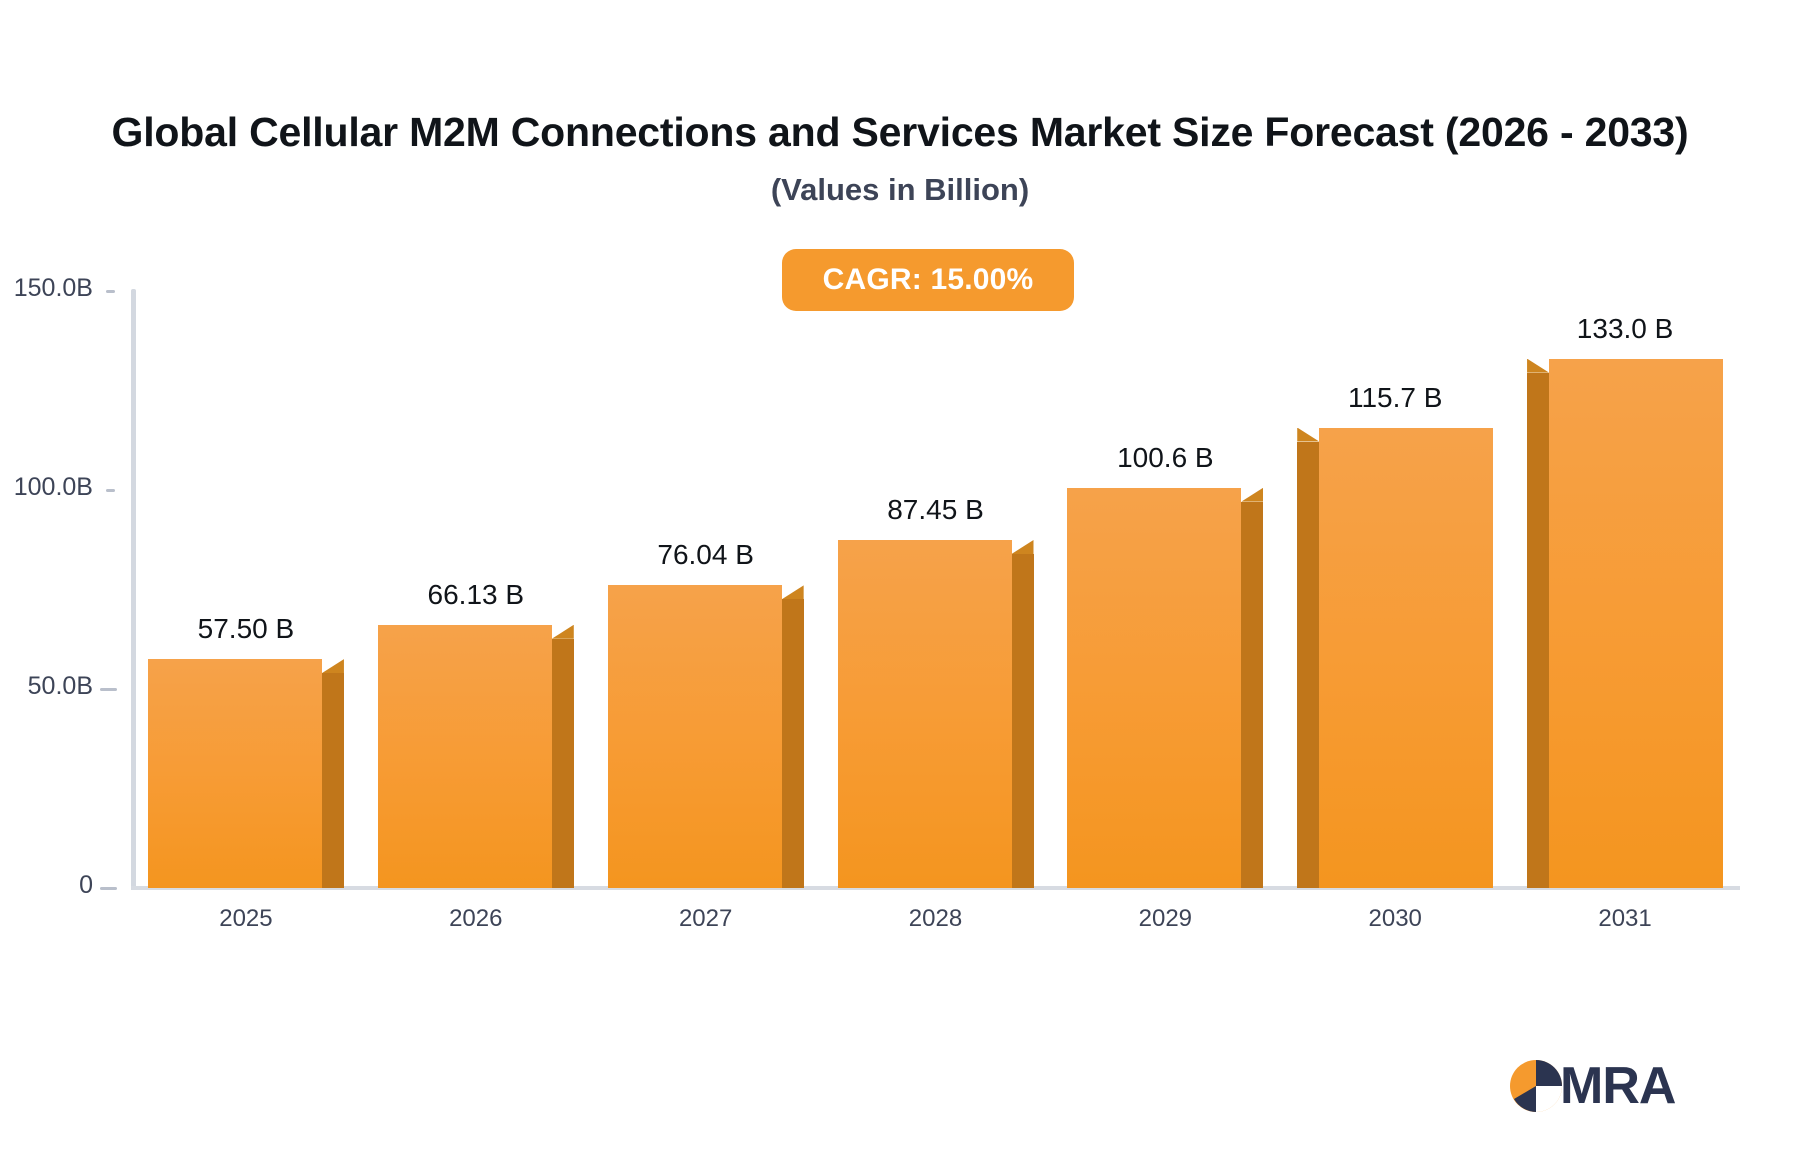  I want to click on y-axis-tick-label: 100.0B, so click(53, 487).